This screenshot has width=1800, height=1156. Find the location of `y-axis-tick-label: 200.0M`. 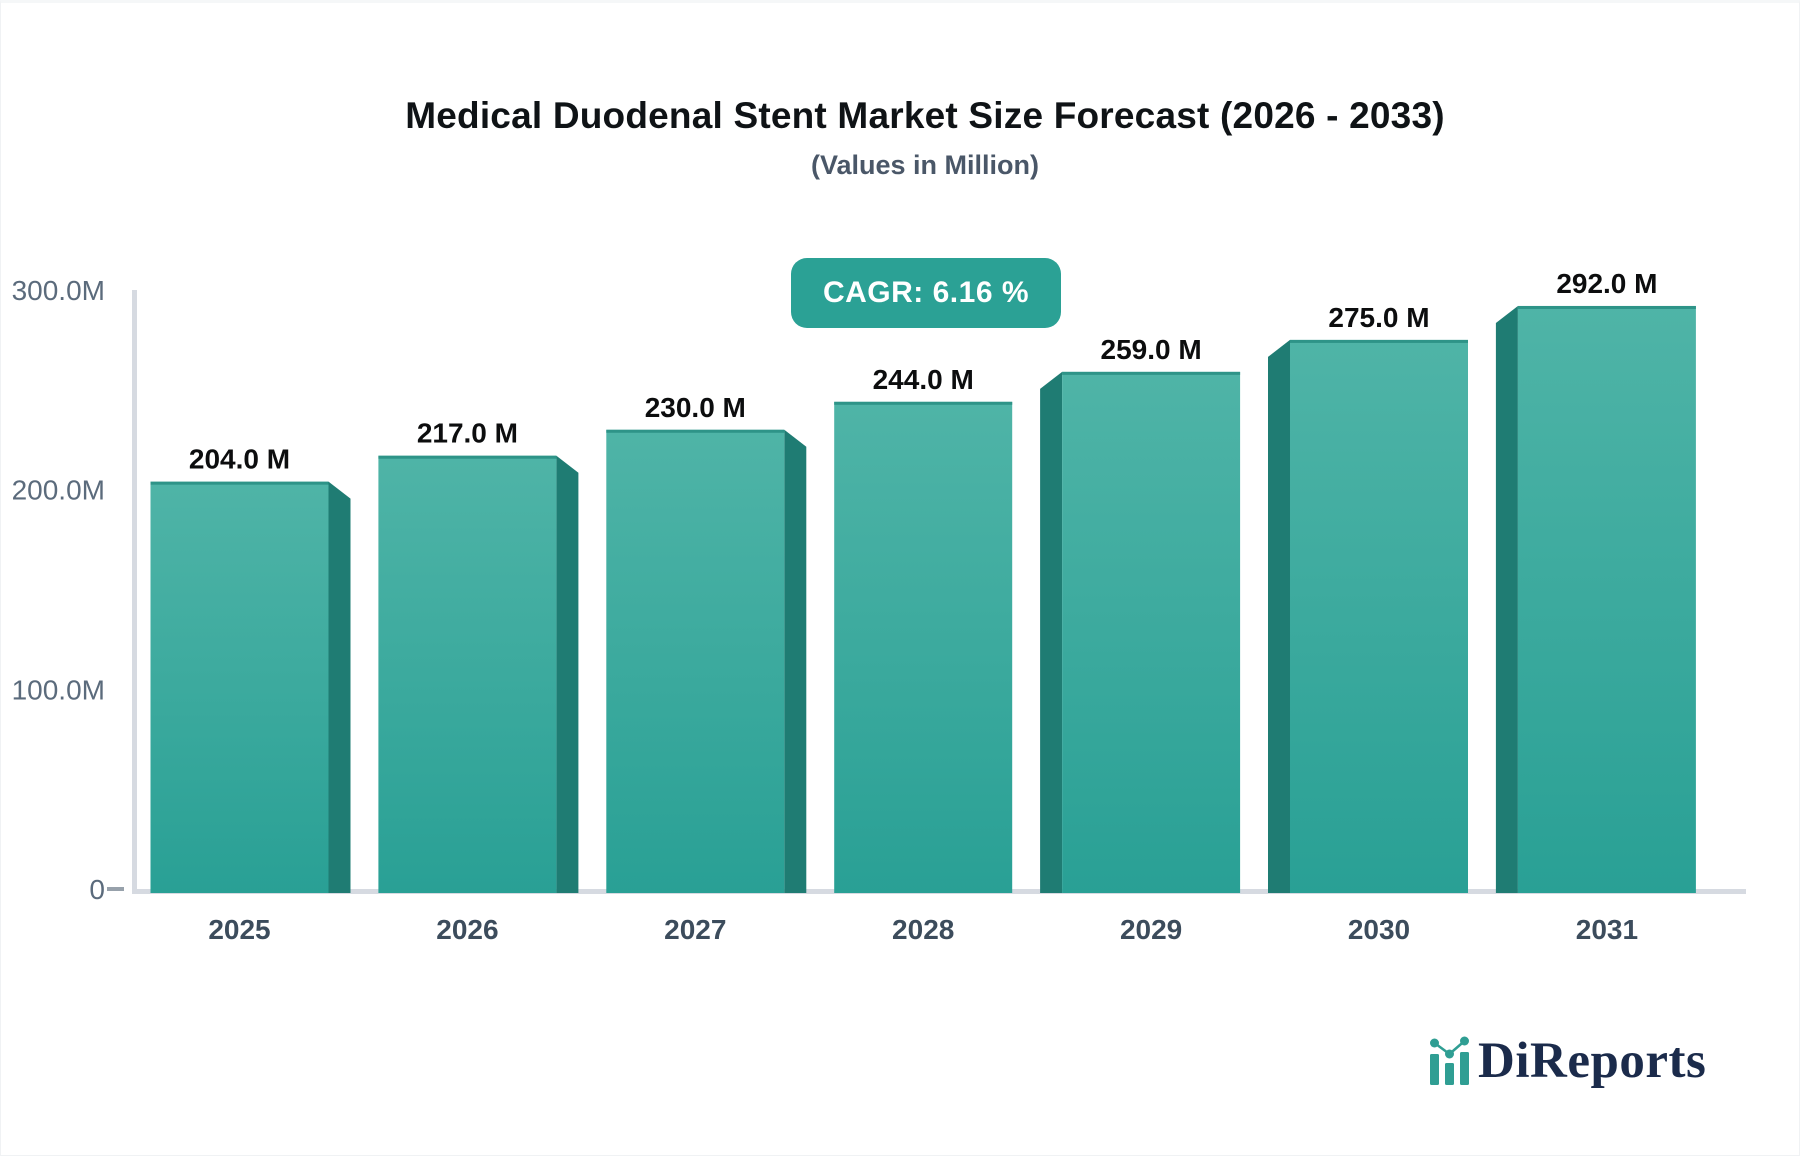

y-axis-tick-label: 200.0M is located at coordinates (58, 490).